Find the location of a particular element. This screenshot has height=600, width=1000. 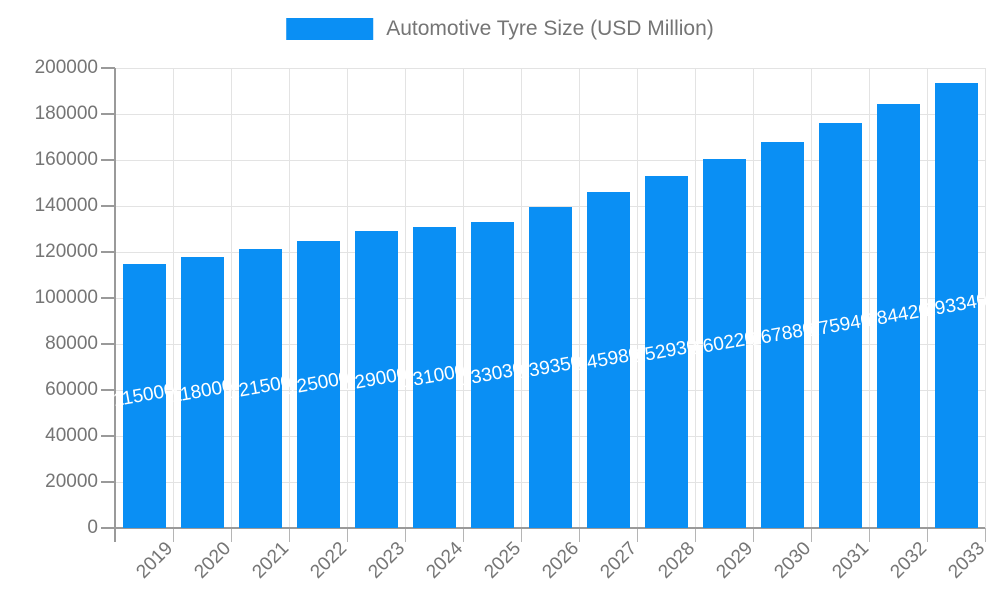

x-tick-label: 2030 is located at coordinates (792, 560).